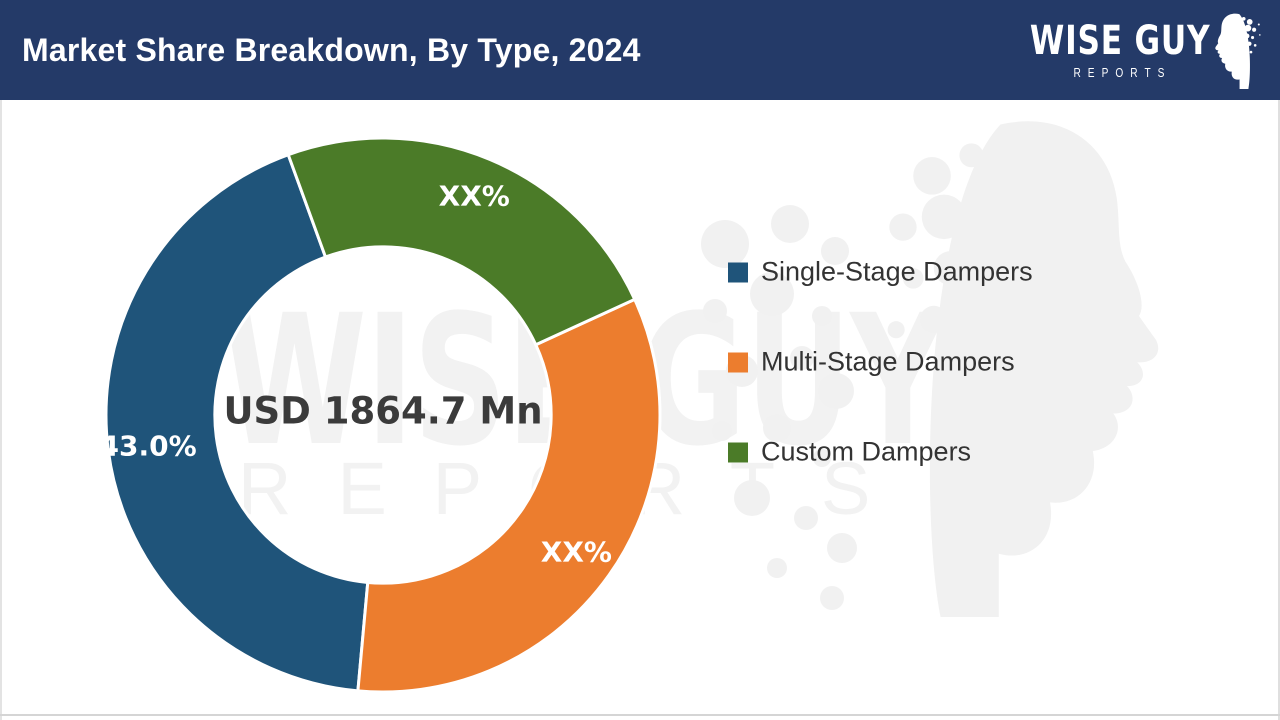  I want to click on slice-label: 43.0%, so click(148, 445).